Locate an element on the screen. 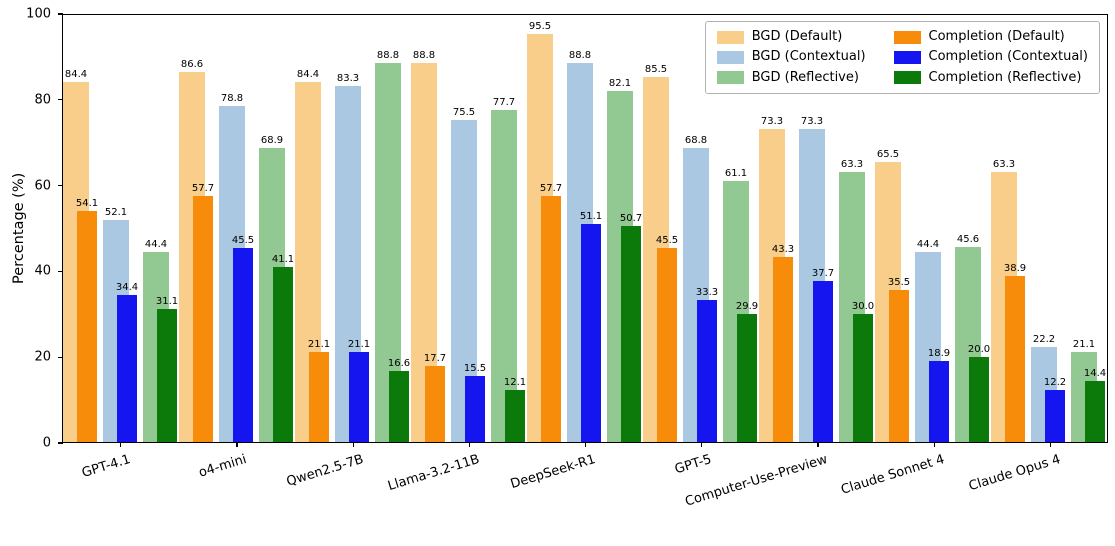  bar-value-label: 14.4 is located at coordinates (1095, 373).